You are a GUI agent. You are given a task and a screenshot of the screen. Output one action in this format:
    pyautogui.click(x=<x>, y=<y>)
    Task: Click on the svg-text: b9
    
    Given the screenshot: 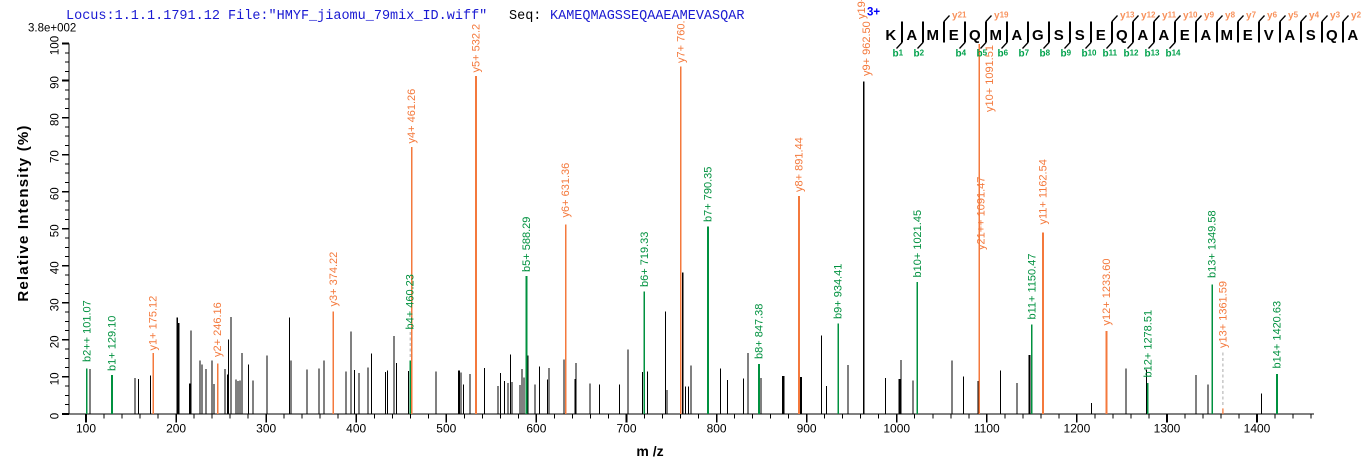 What is the action you would take?
    pyautogui.click(x=1066, y=54)
    